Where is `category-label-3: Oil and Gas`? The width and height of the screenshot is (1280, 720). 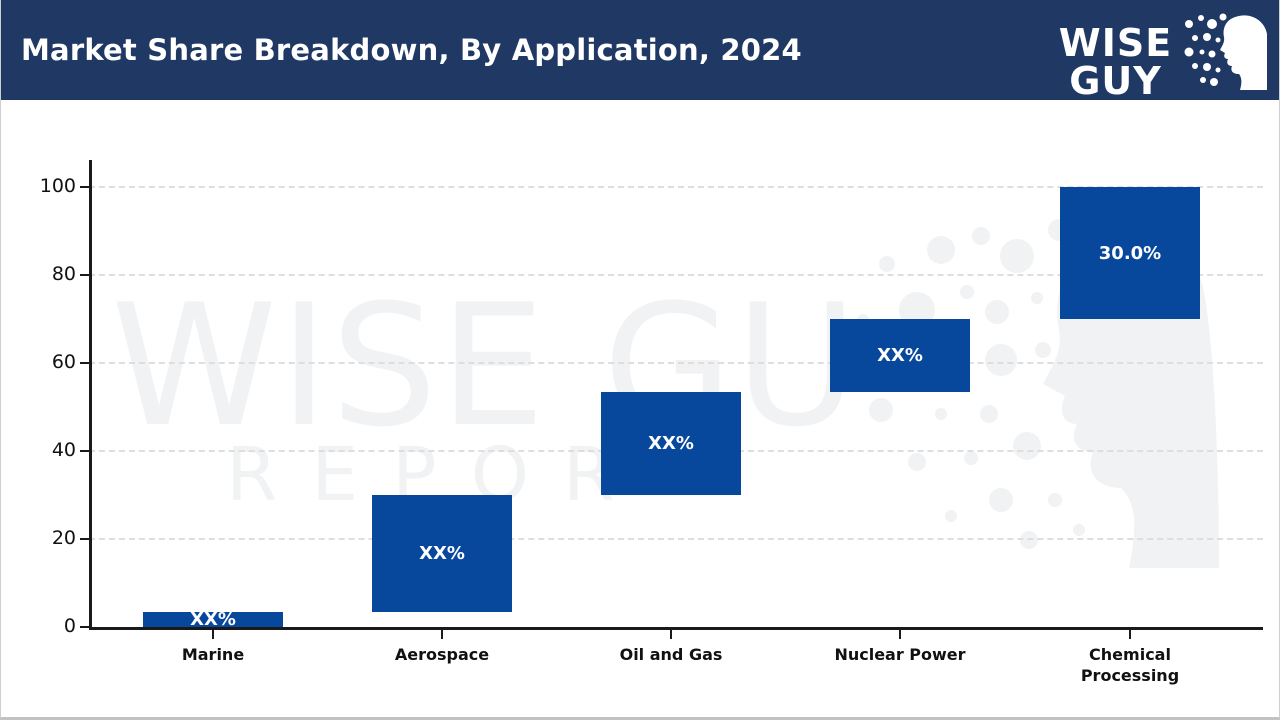 category-label-3: Oil and Gas is located at coordinates (671, 654).